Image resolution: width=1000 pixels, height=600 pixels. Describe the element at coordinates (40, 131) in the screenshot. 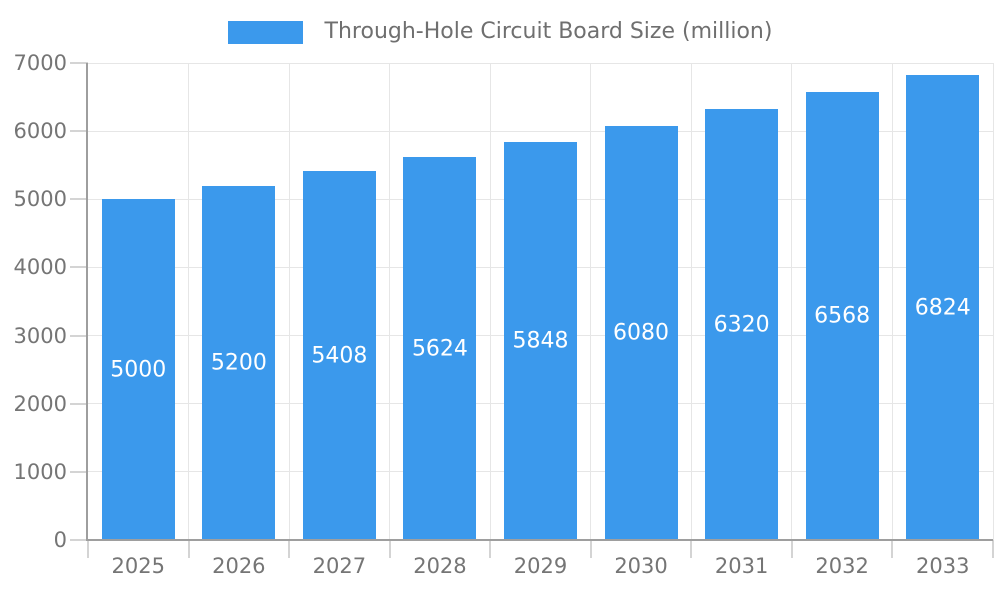

I see `y-tick-label: 6000` at that location.